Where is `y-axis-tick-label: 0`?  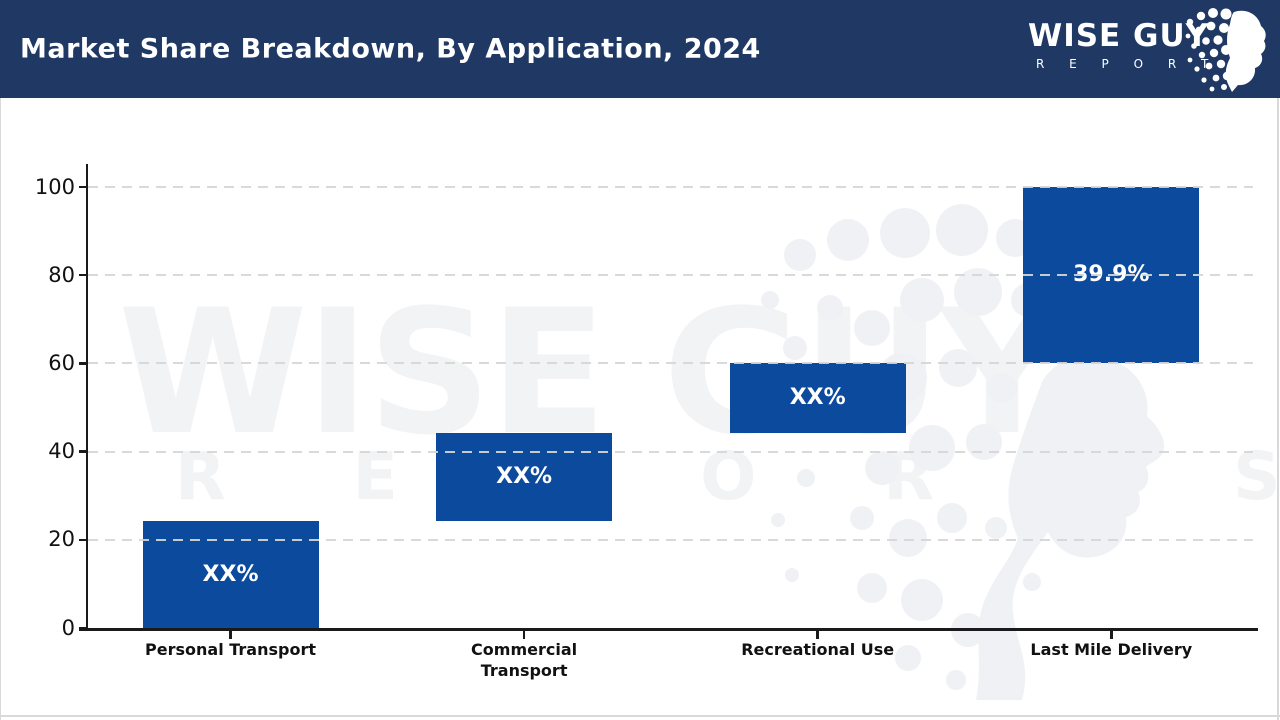 y-axis-tick-label: 0 is located at coordinates (68, 627).